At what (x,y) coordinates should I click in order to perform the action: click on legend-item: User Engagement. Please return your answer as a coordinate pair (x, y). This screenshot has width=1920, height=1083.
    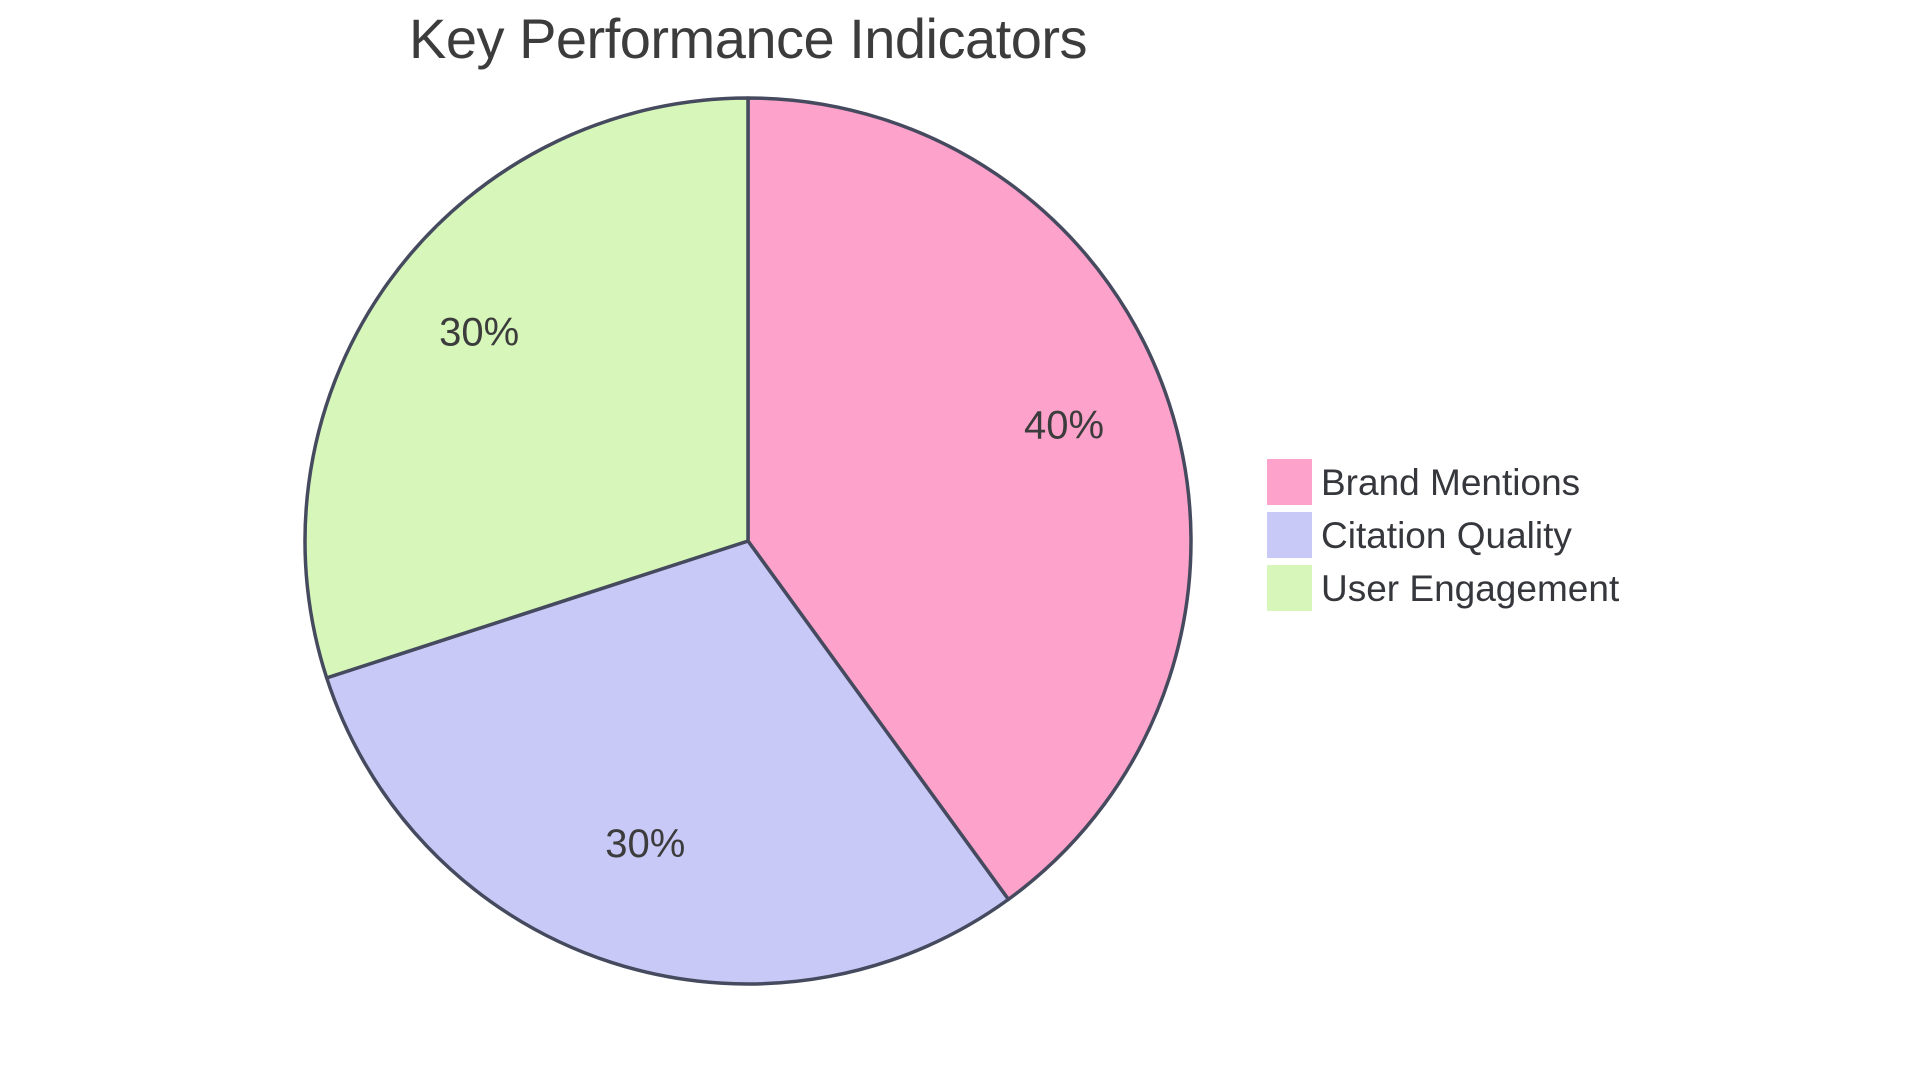
    Looking at the image, I should click on (1443, 588).